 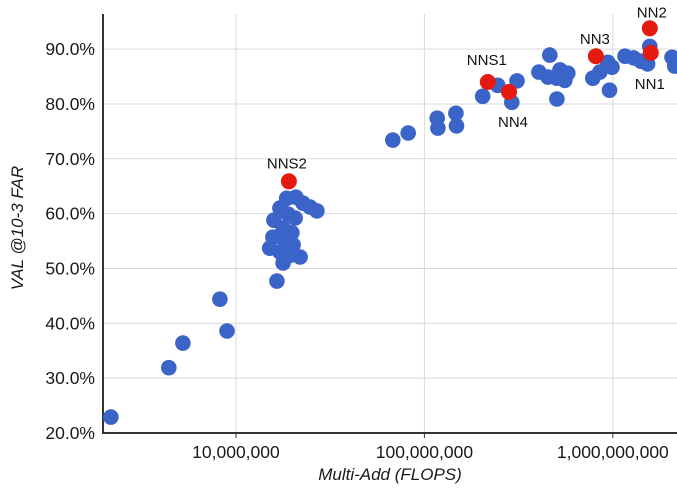 I want to click on annotation-nn1: NN1, so click(x=650, y=84).